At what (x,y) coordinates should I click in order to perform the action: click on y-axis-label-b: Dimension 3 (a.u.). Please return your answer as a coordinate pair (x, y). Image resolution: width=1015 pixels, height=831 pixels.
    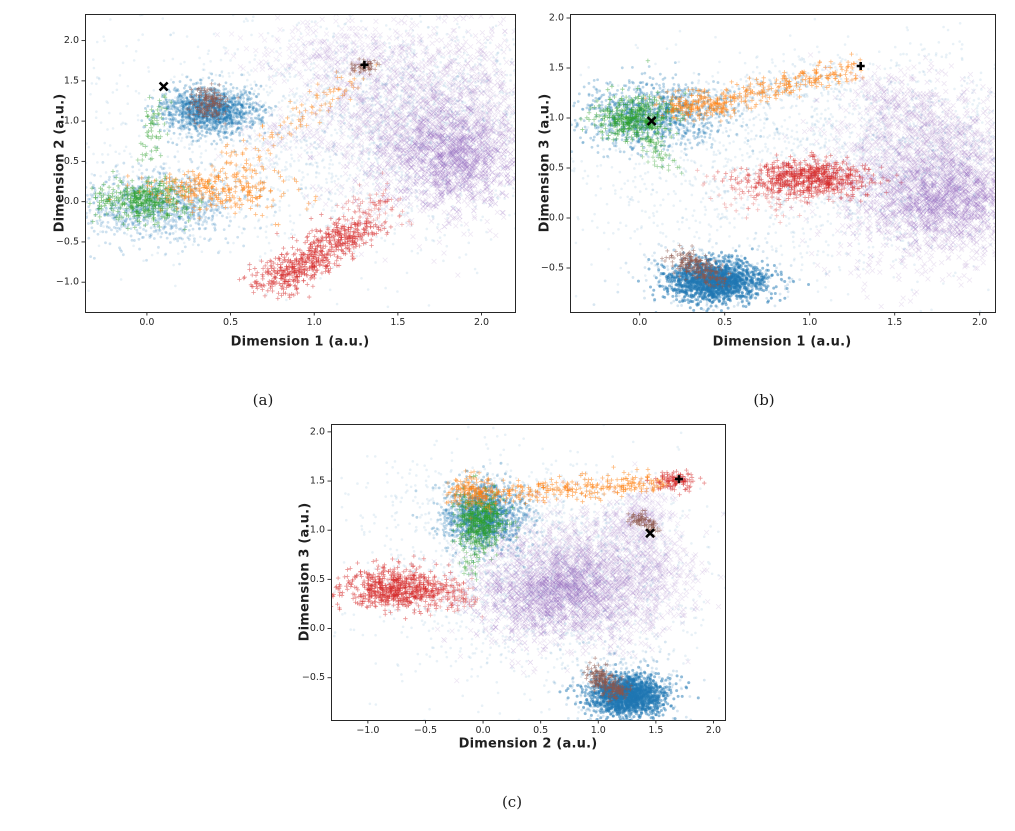
    Looking at the image, I should click on (545, 163).